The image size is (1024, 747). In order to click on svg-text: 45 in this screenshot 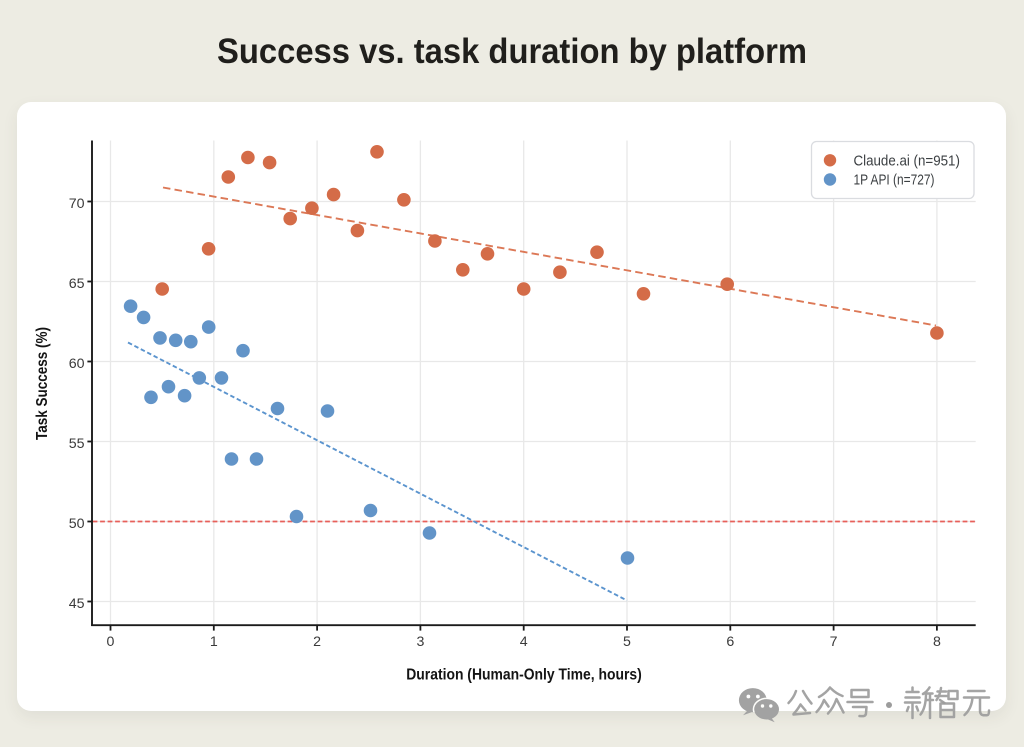, I will do `click(77, 604)`.